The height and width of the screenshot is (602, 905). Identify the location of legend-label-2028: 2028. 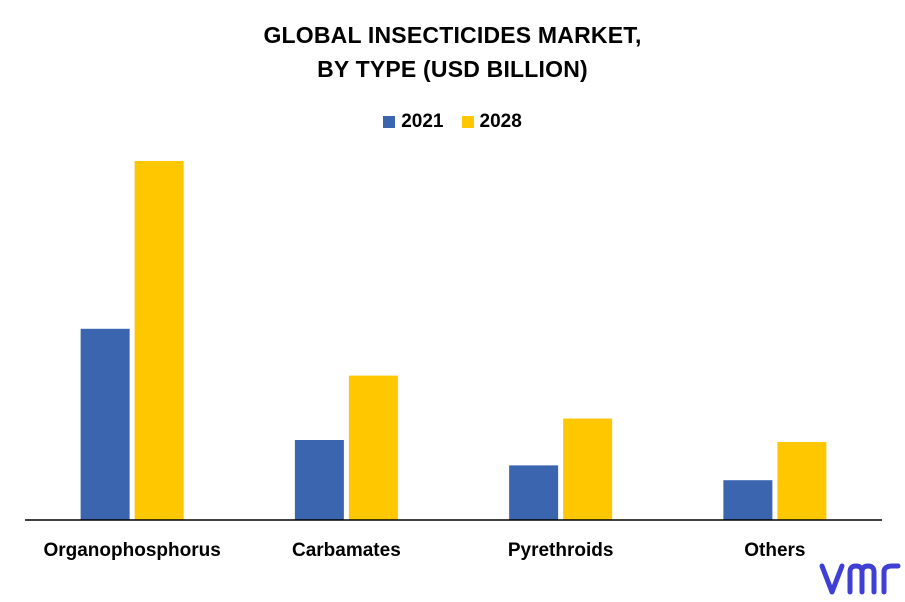
(500, 121).